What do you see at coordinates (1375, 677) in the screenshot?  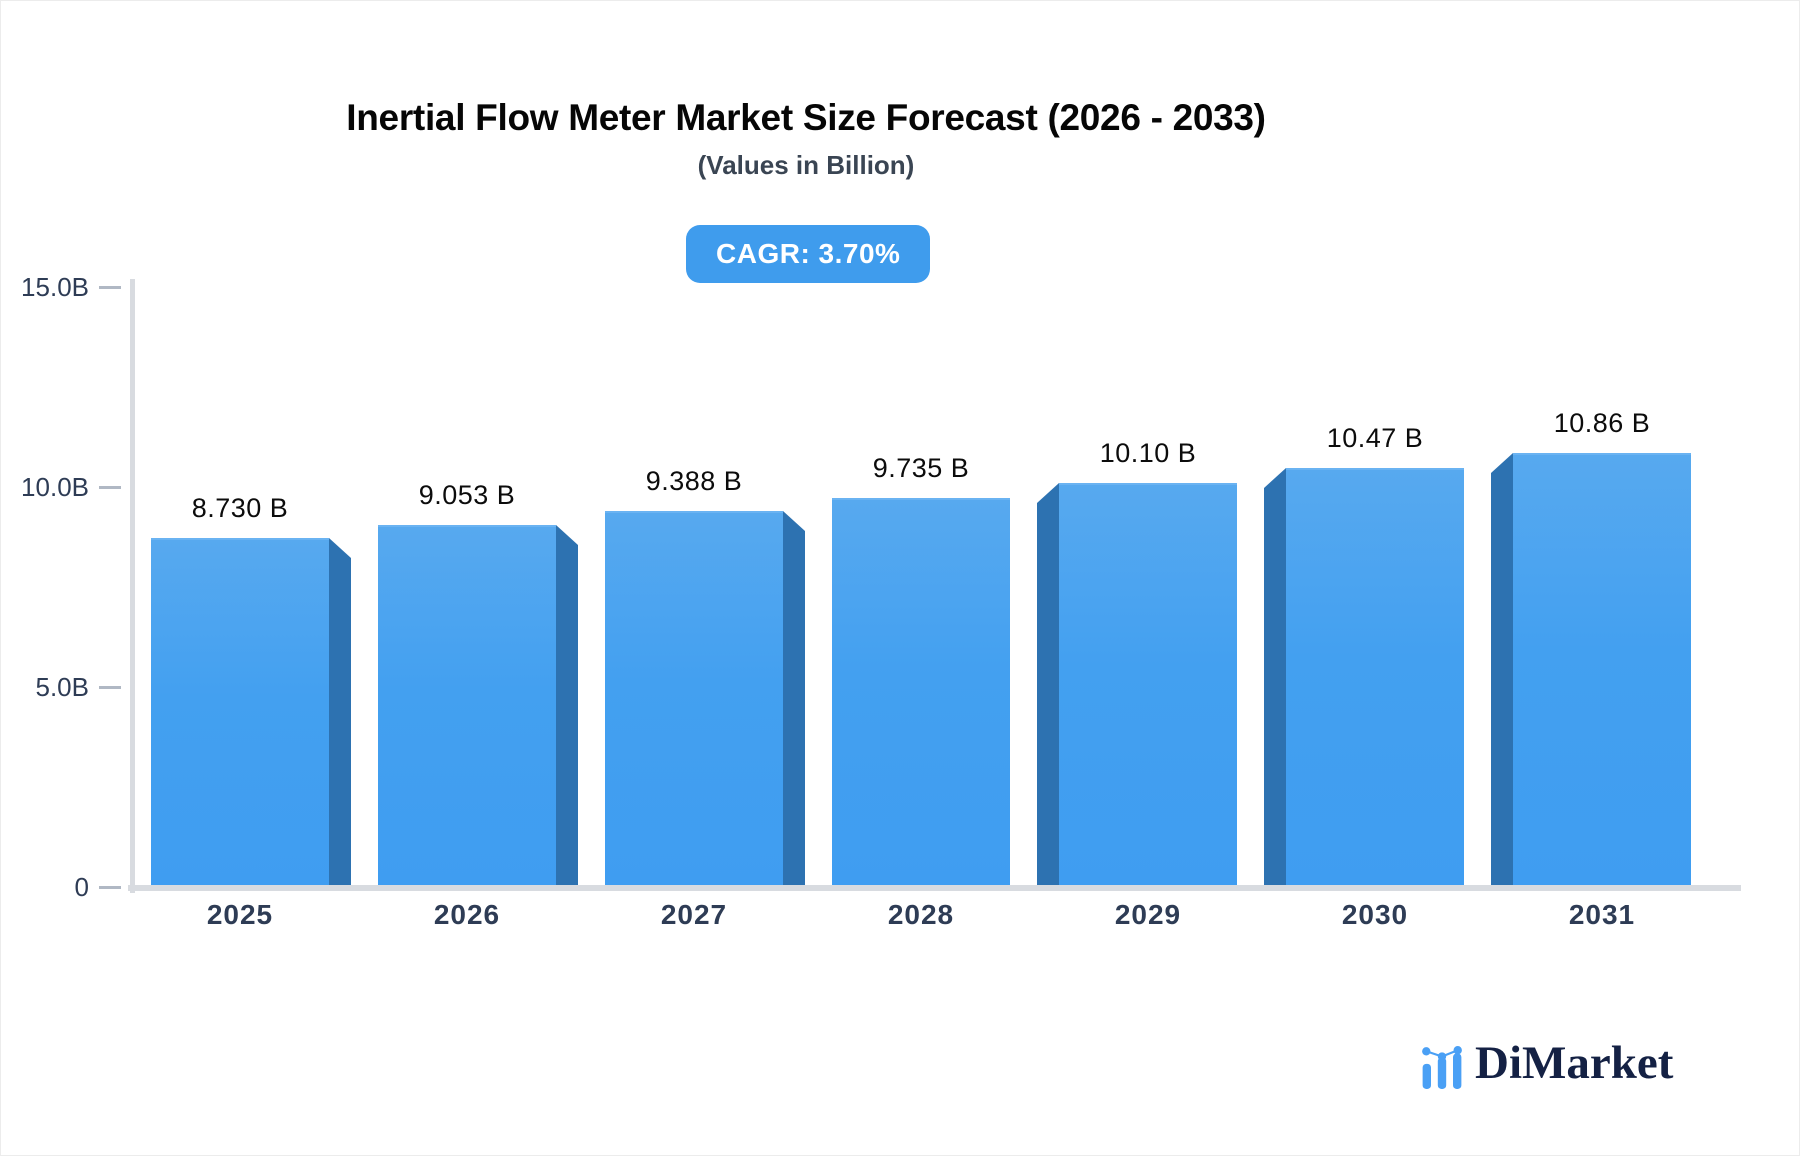 I see `bar-2030` at bounding box center [1375, 677].